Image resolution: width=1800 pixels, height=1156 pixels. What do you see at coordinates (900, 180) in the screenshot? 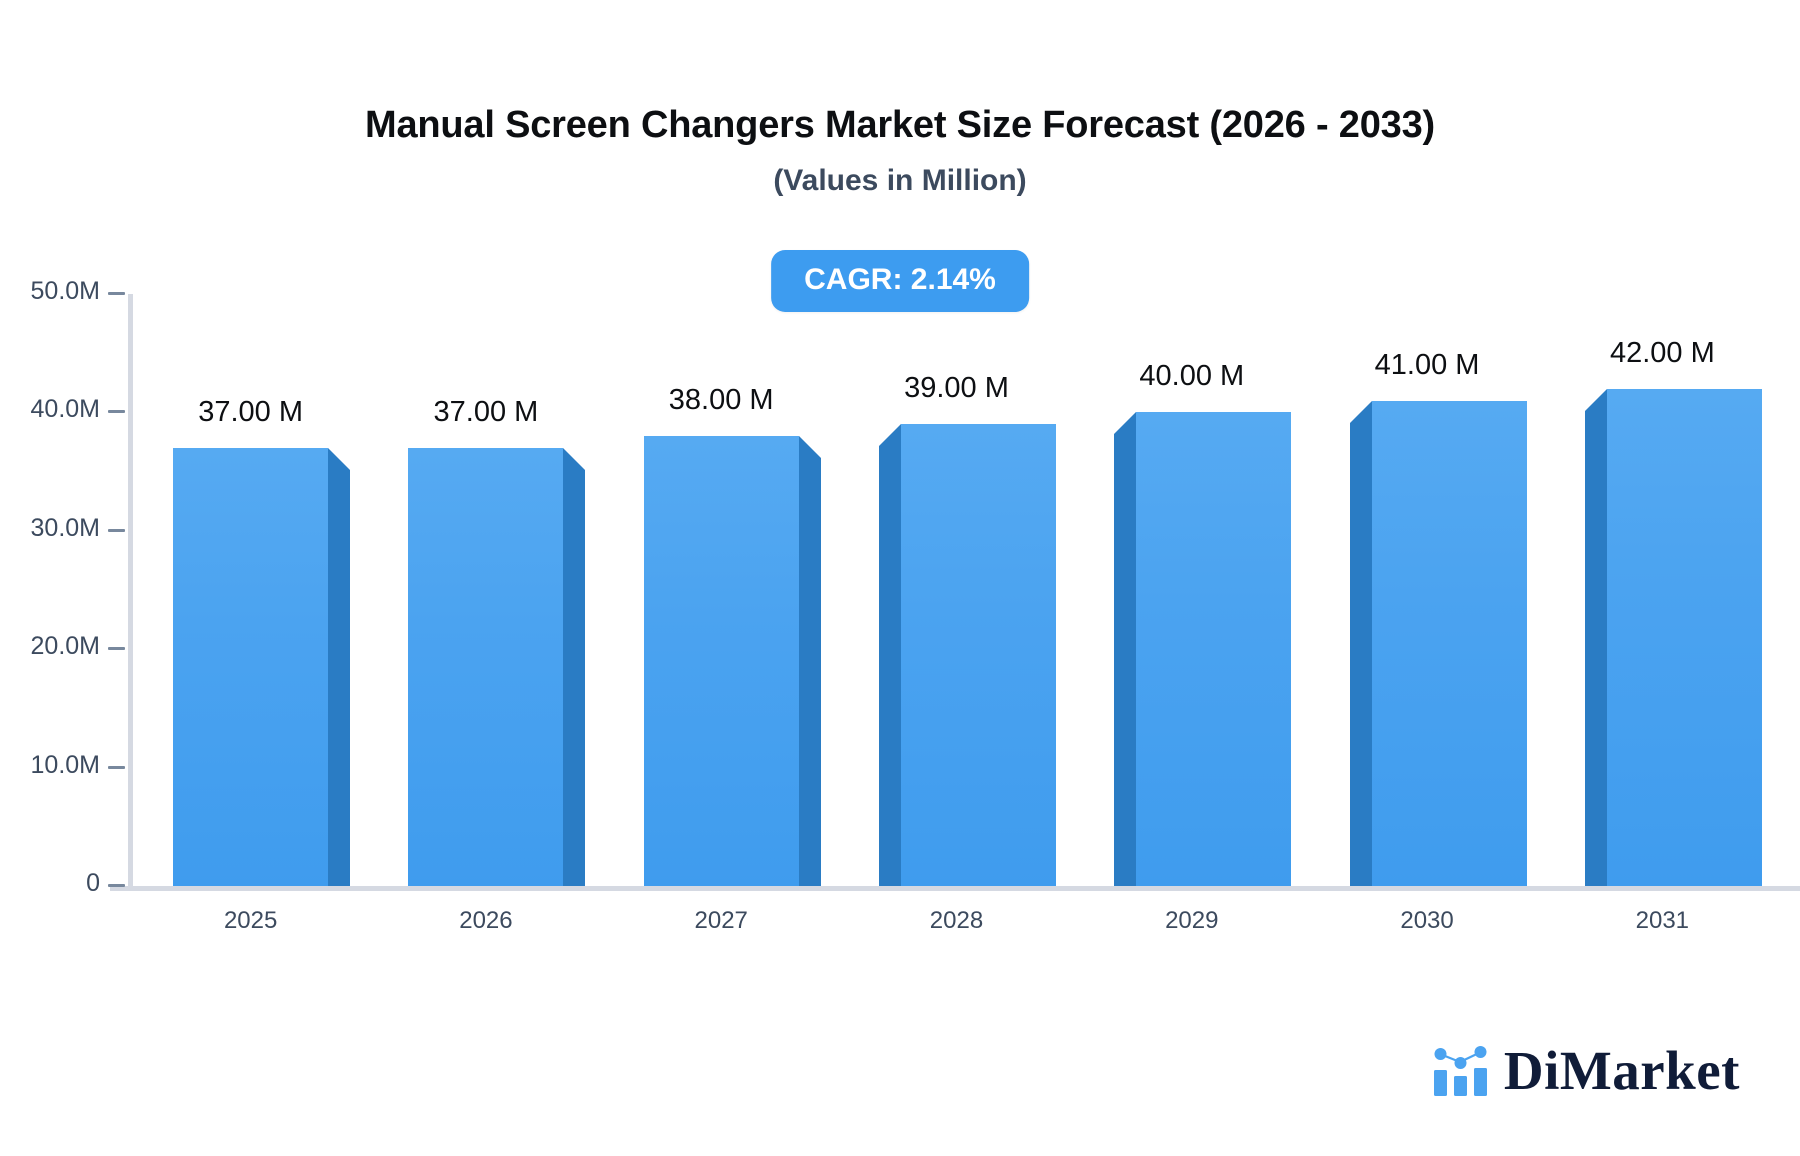
I see `chart-subtitle: (Values in Million)` at bounding box center [900, 180].